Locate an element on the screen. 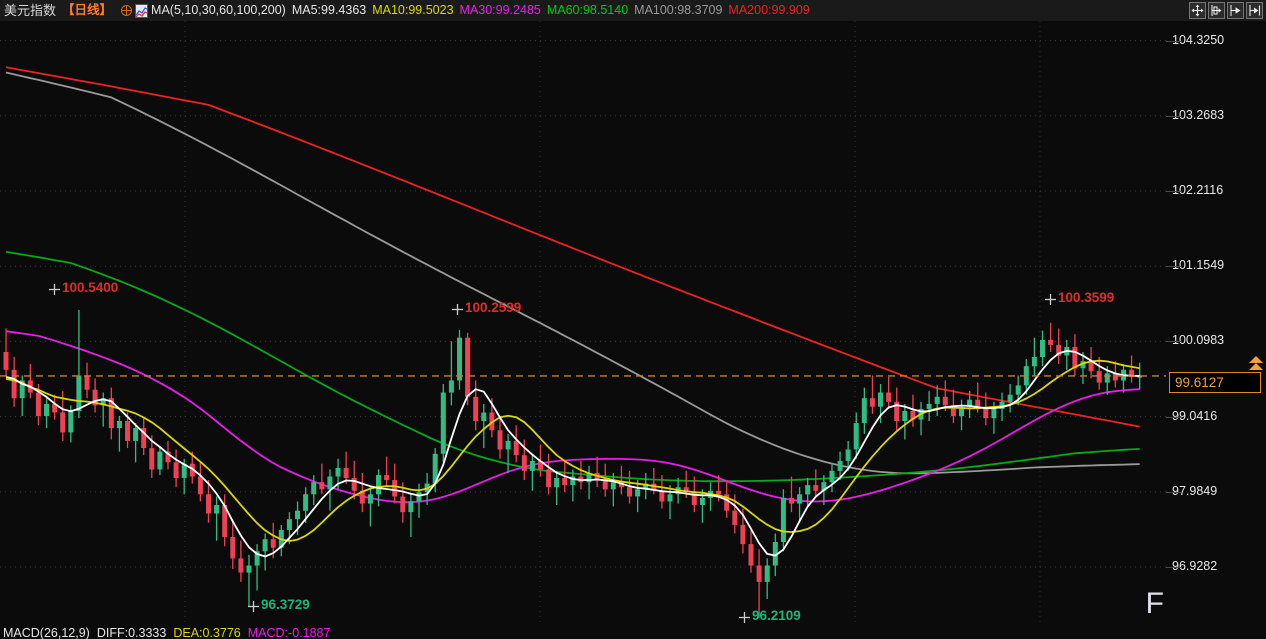 The height and width of the screenshot is (639, 1266). swing-label-high-2: 100.3599 is located at coordinates (1086, 297).